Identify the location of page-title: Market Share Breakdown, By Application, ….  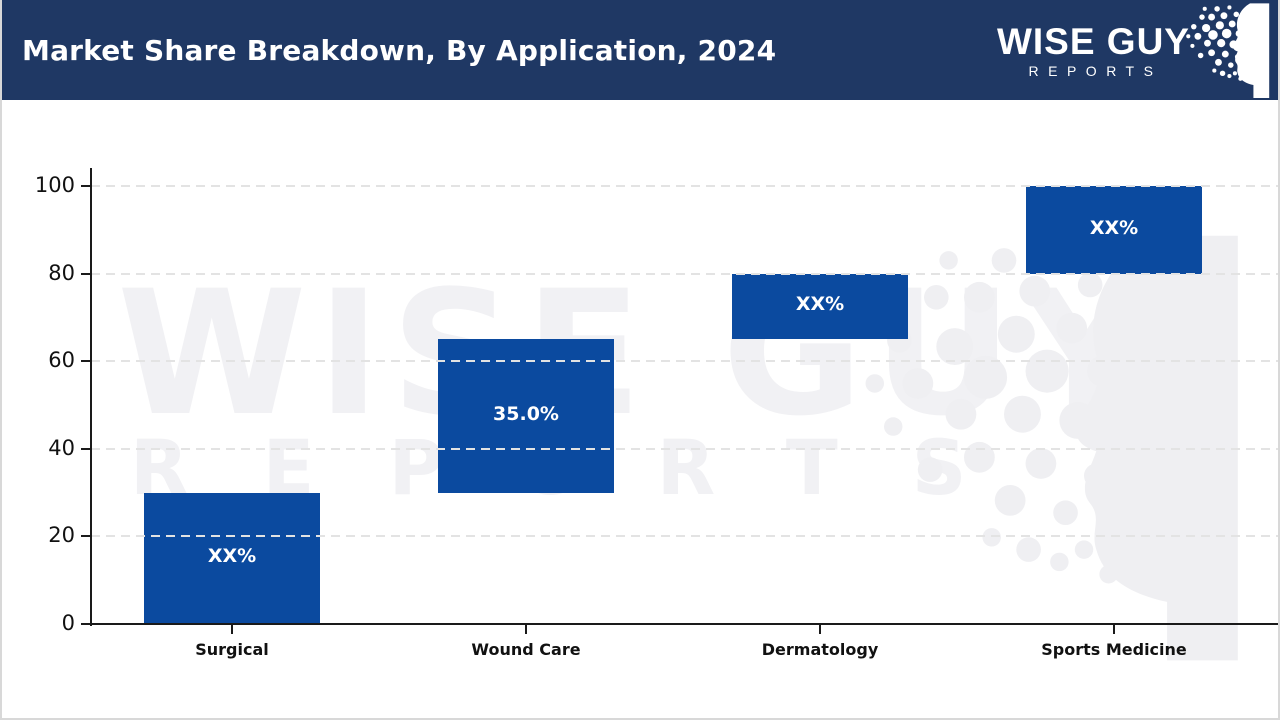
(399, 50).